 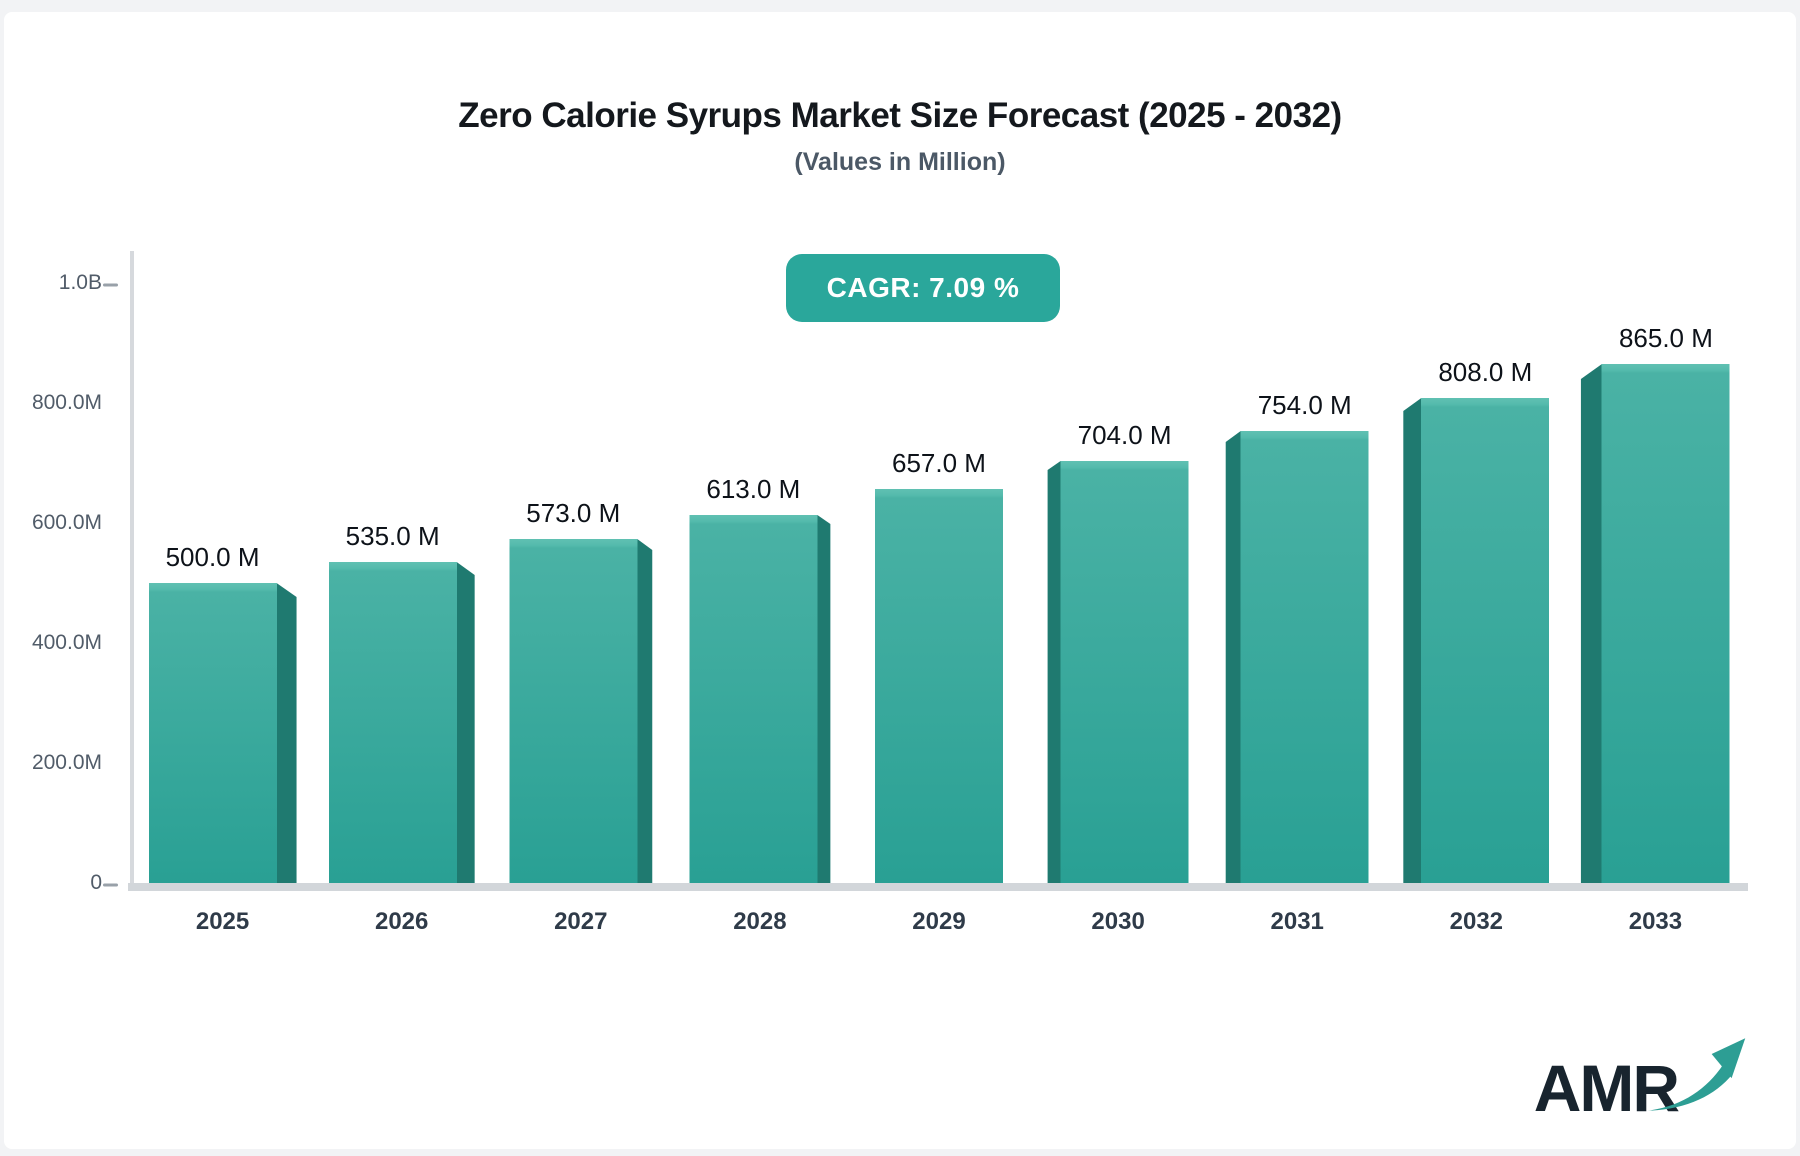 What do you see at coordinates (66, 762) in the screenshot?
I see `y-label-200.0M: 200.0M` at bounding box center [66, 762].